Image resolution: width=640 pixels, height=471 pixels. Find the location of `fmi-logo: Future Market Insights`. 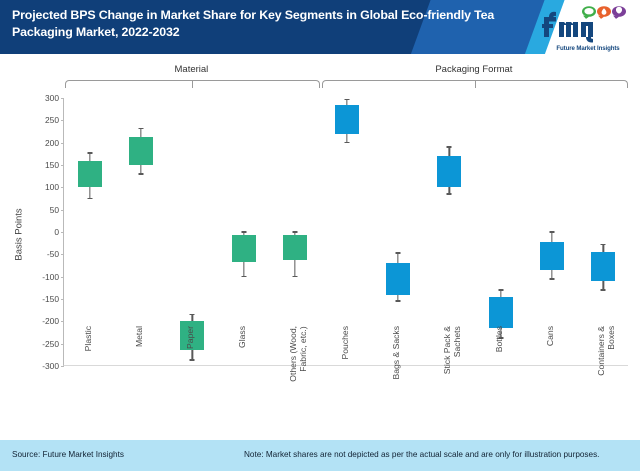

fmi-logo: Future Market Insights is located at coordinates (588, 28).